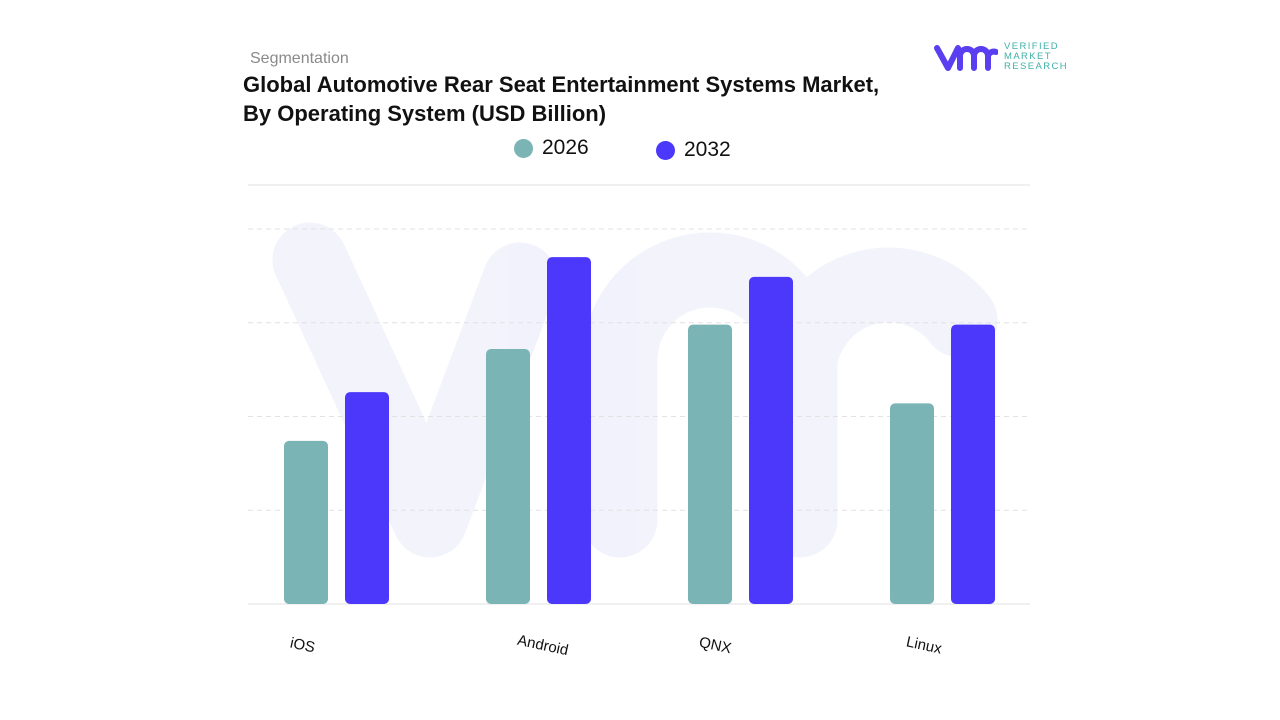 Image resolution: width=1280 pixels, height=720 pixels. I want to click on legend-item-2026: 2026, so click(551, 148).